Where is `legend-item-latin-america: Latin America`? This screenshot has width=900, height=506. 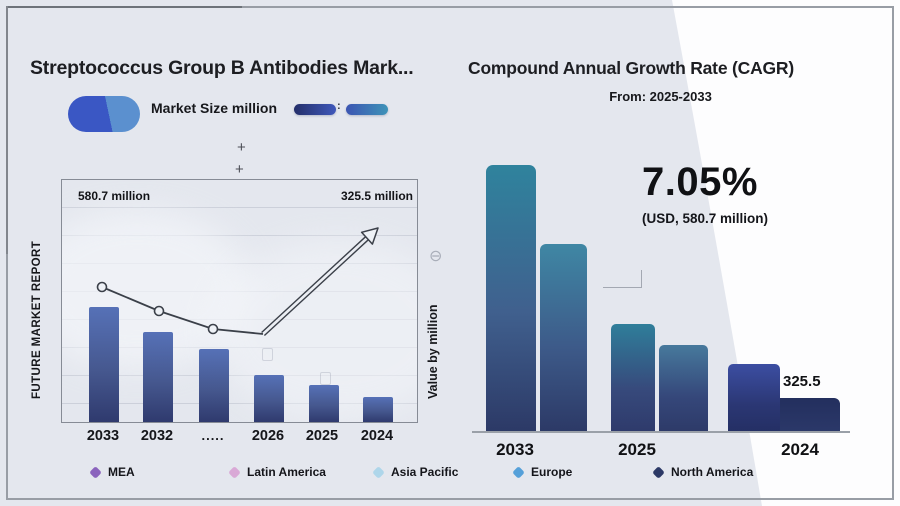 legend-item-latin-america: Latin America is located at coordinates (277, 472).